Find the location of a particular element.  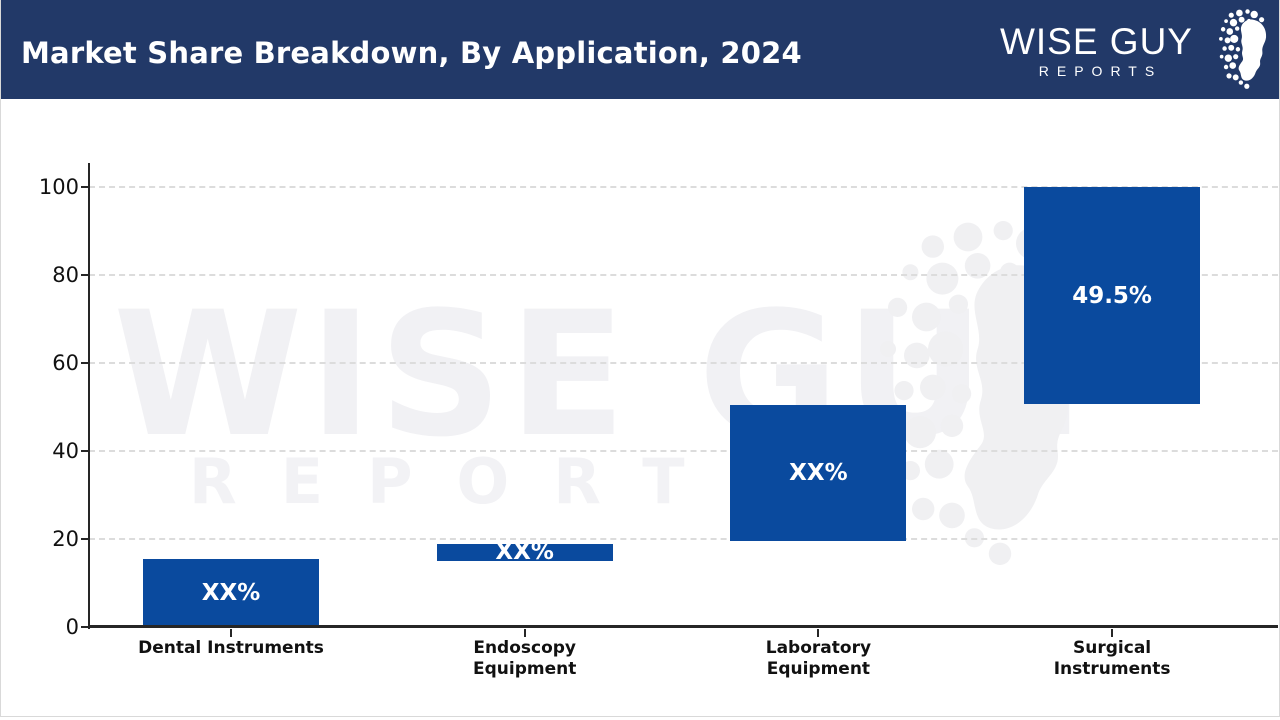

y-axis-line is located at coordinates (89, 396).